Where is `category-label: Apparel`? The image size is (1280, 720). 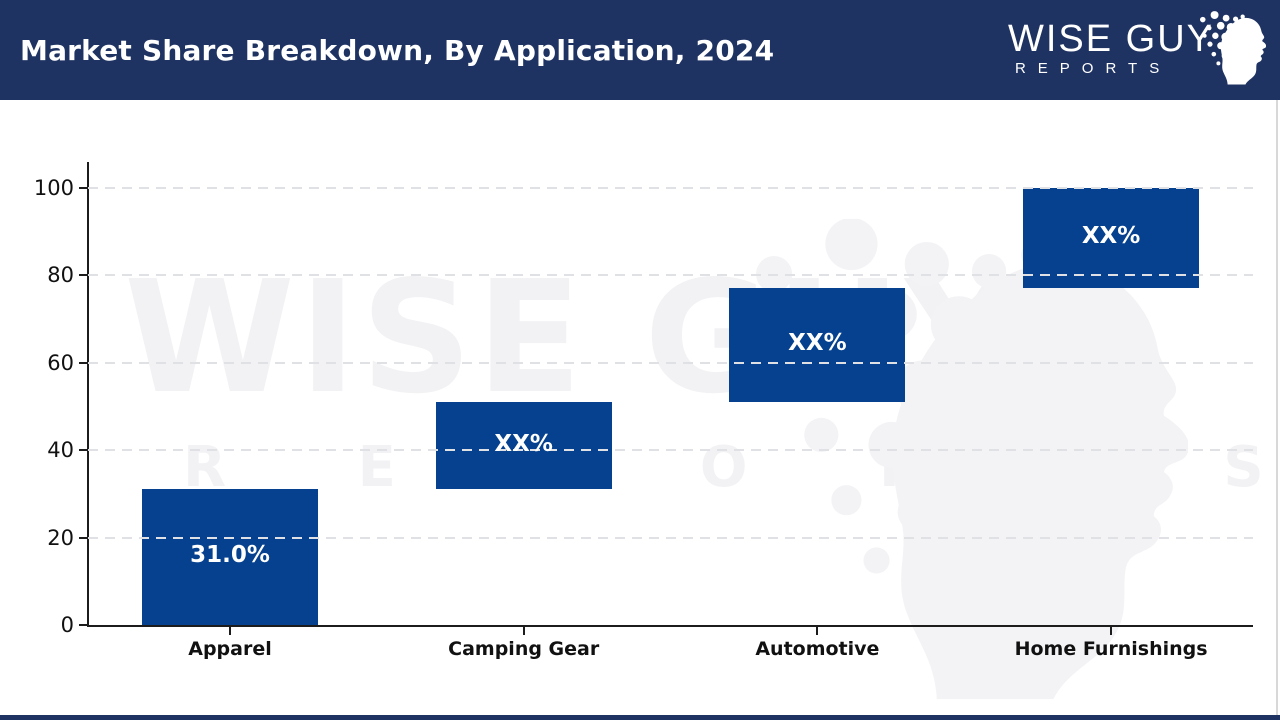
category-label: Apparel is located at coordinates (230, 649).